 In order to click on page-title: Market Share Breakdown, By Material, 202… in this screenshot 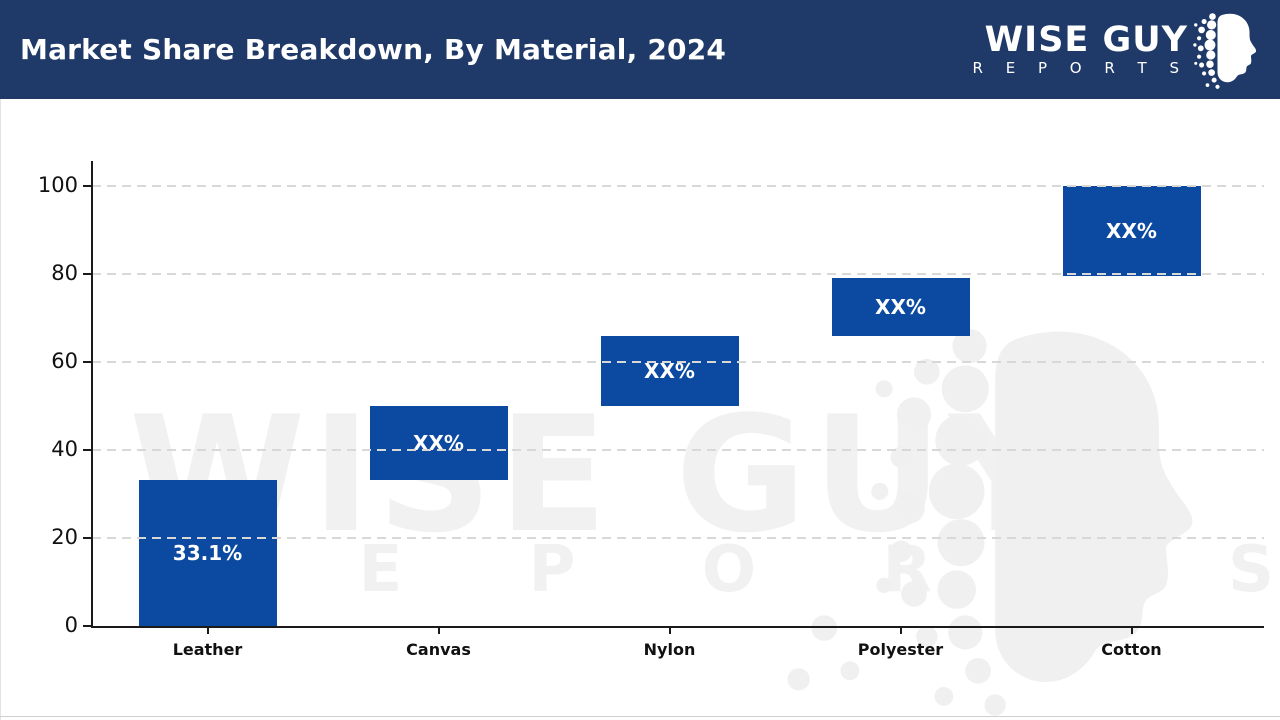, I will do `click(373, 49)`.